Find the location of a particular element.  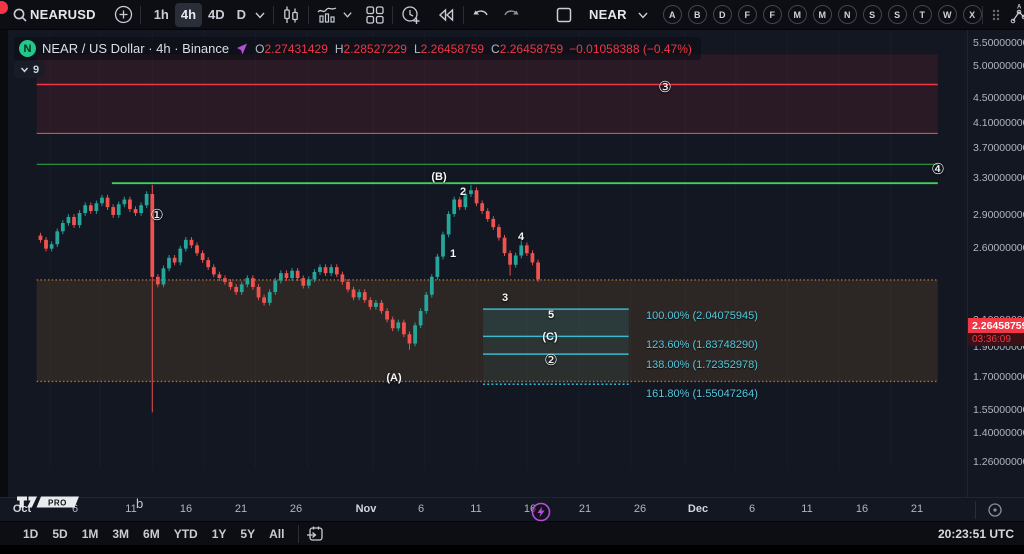

hotlist-chip-s-9: S is located at coordinates (897, 14).